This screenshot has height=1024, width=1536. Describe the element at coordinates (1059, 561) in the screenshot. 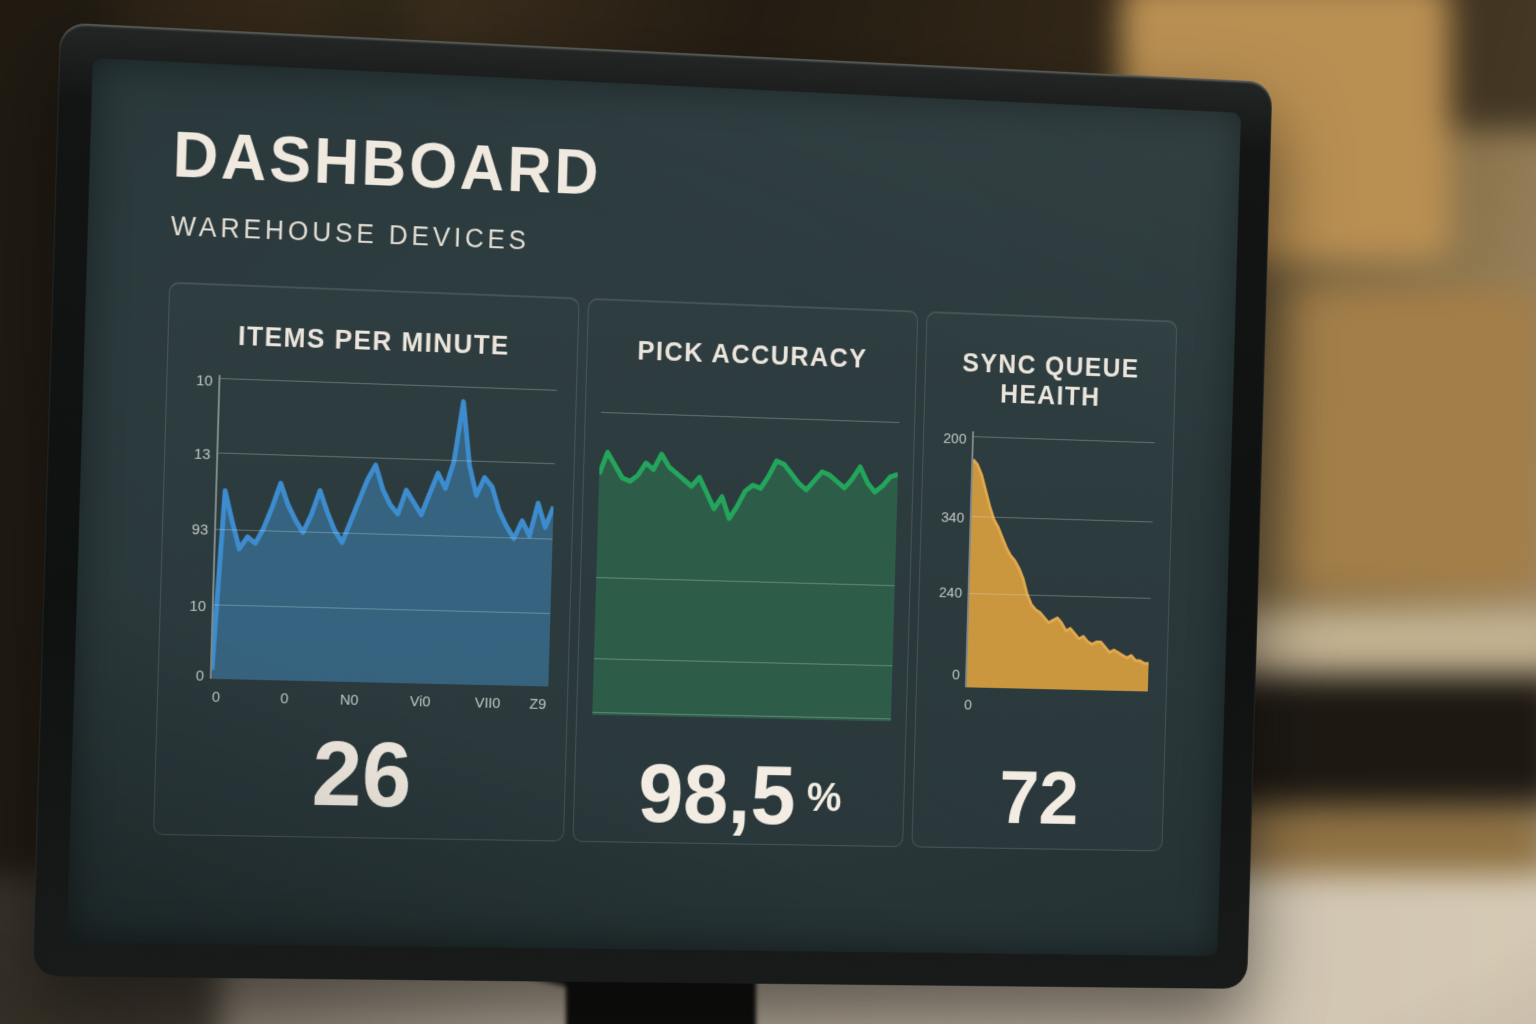

I see `sync-queue-health-chart` at that location.